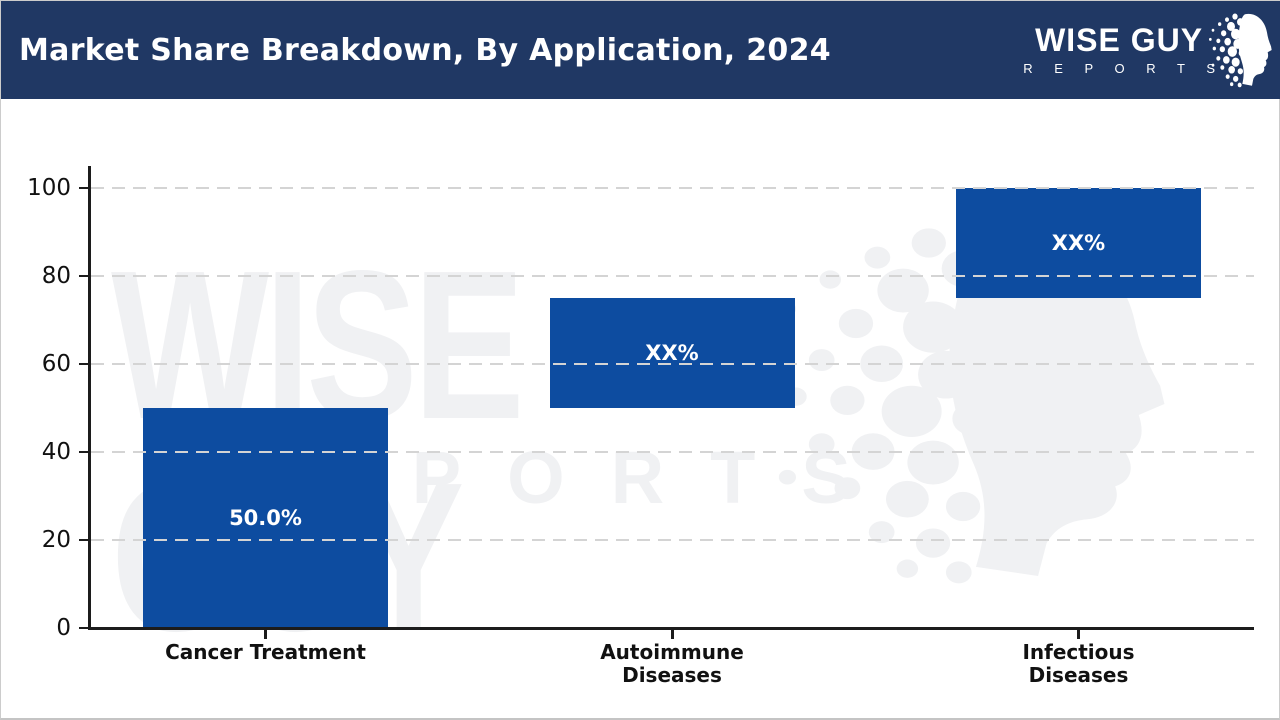 Image resolution: width=1280 pixels, height=720 pixels. Describe the element at coordinates (56, 364) in the screenshot. I see `y-tick-label: 60` at that location.